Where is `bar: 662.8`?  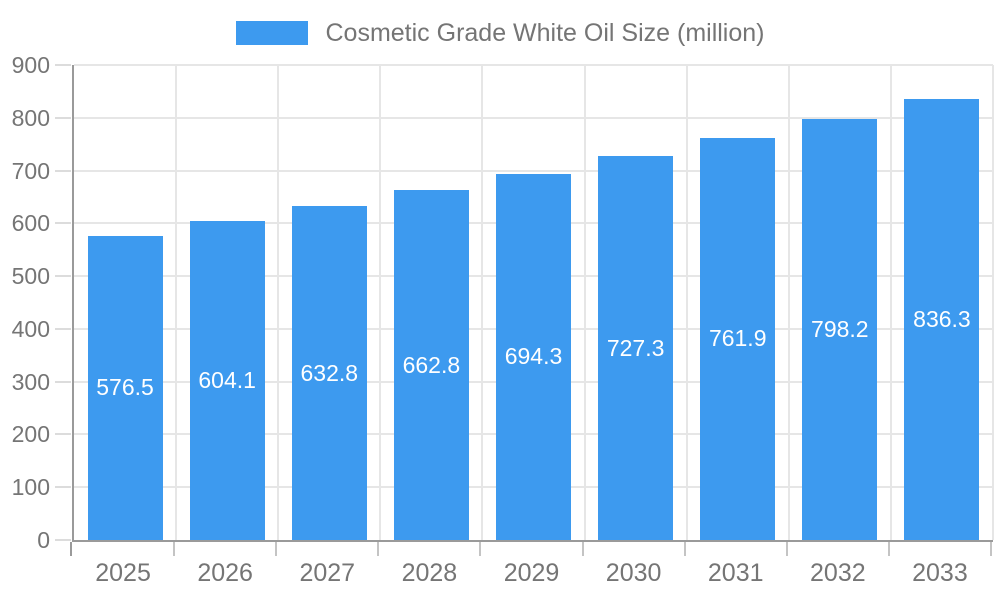
bar: 662.8 is located at coordinates (431, 365).